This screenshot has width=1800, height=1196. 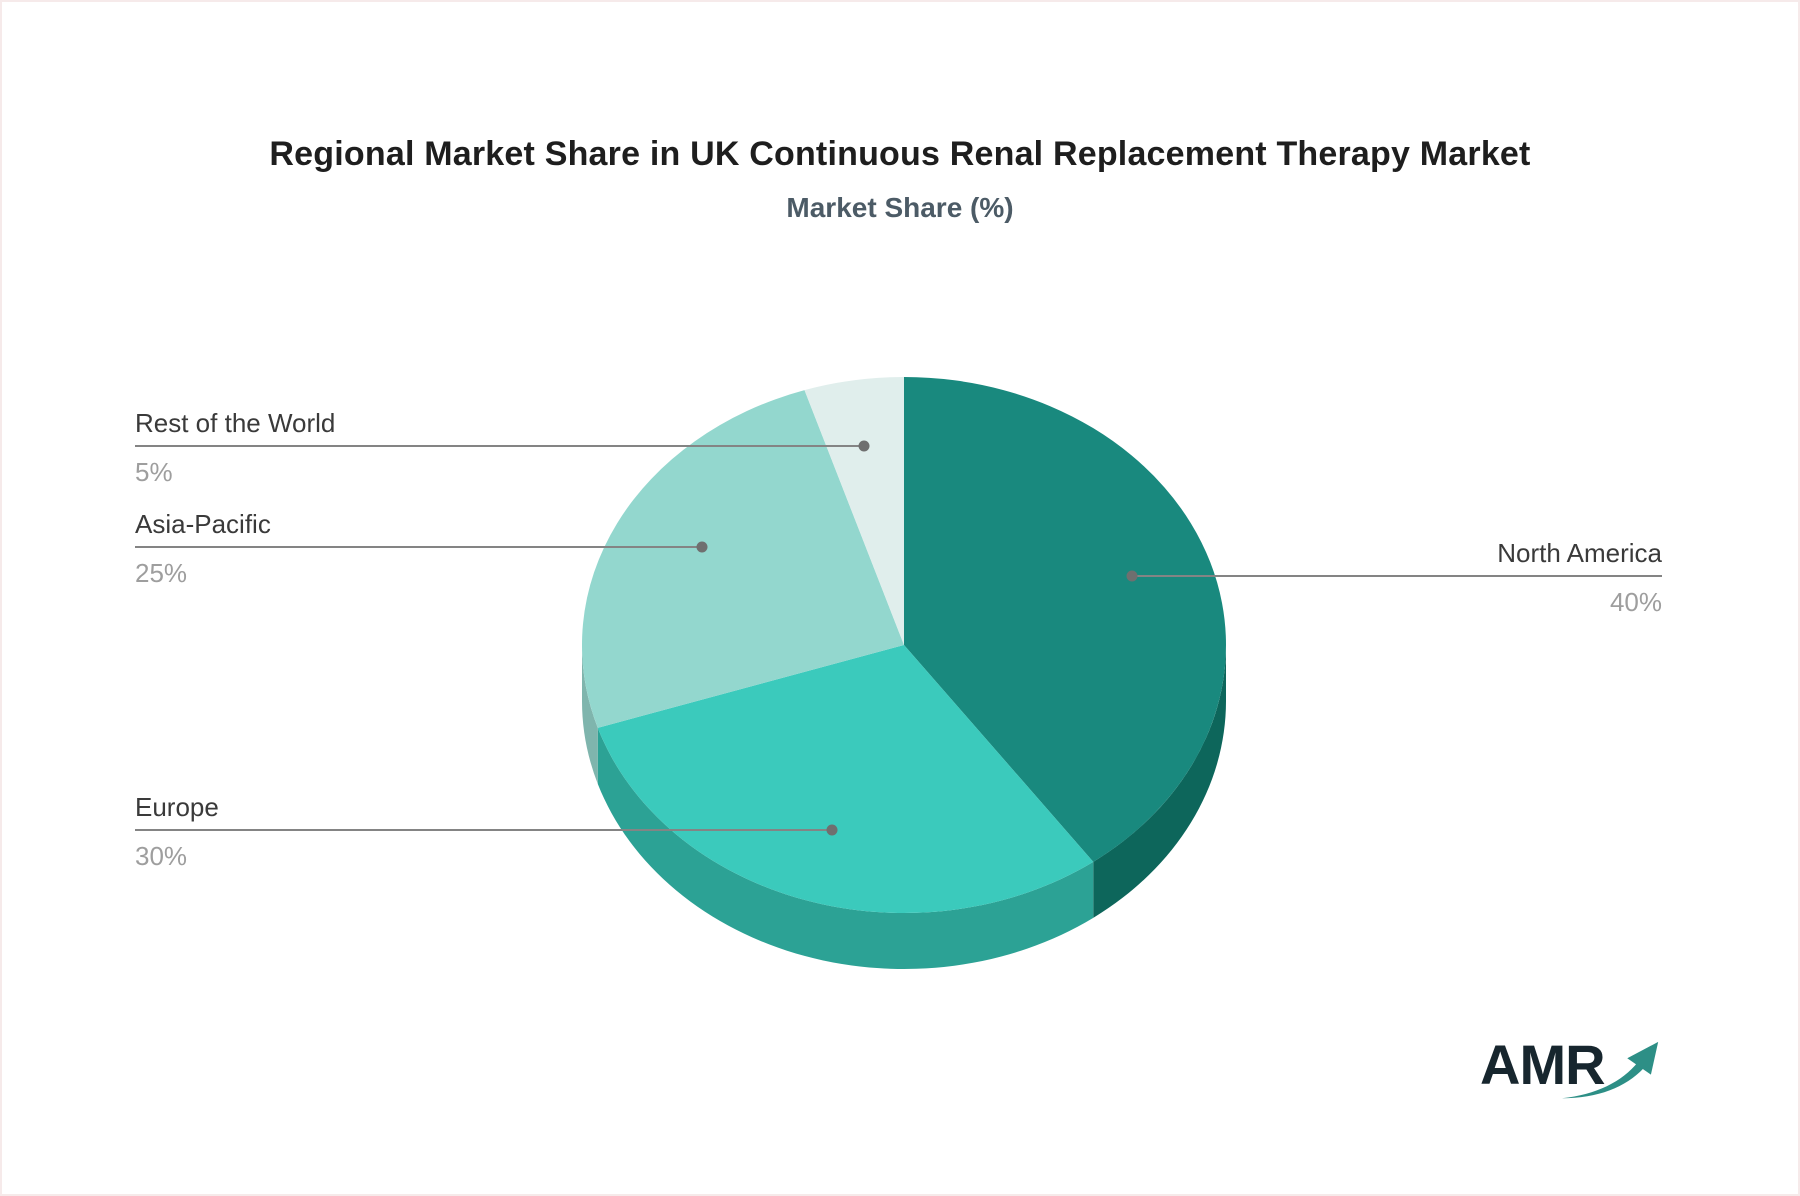 I want to click on amr-logo: AMR, so click(x=1580, y=1074).